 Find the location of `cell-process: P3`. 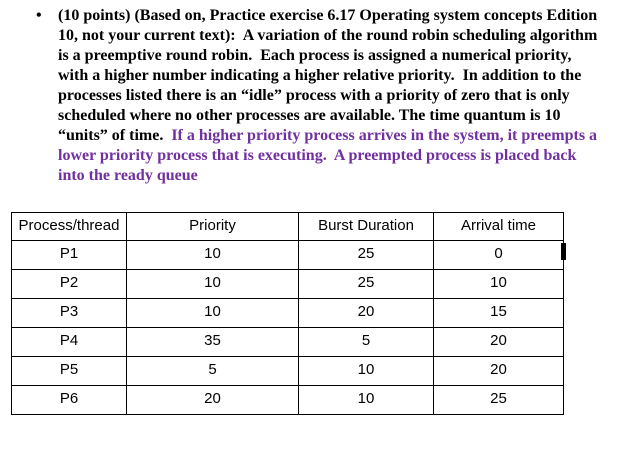

cell-process: P3 is located at coordinates (69, 313).